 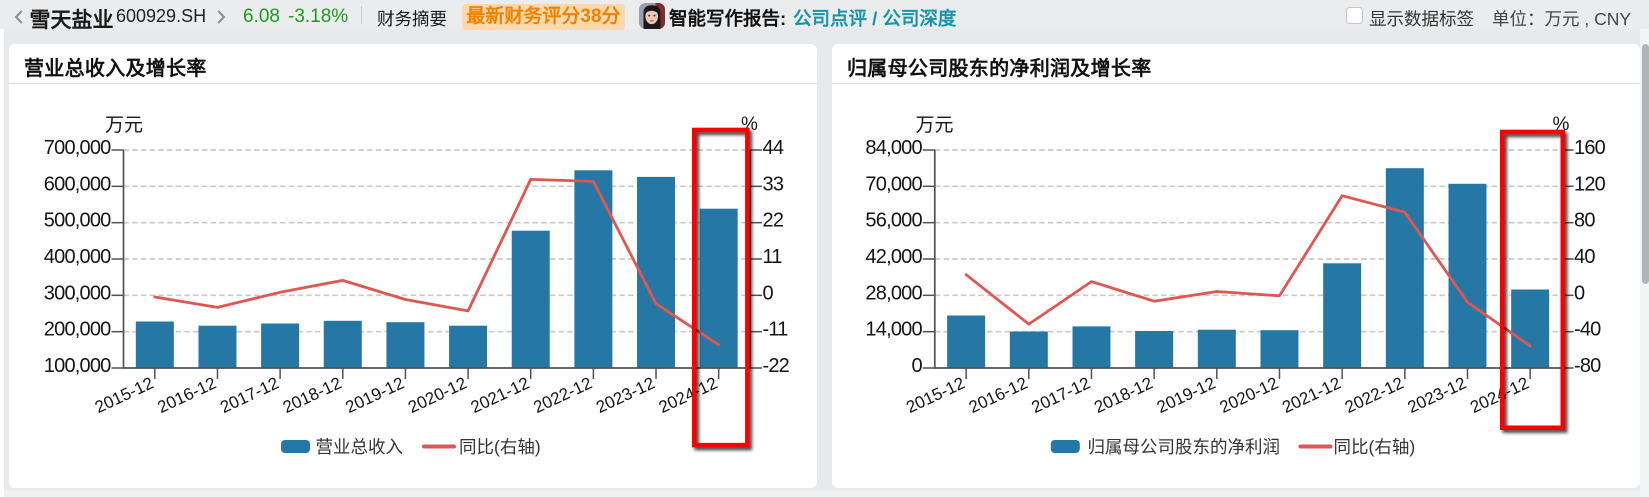 I want to click on svg-text: -40, so click(x=1587, y=330).